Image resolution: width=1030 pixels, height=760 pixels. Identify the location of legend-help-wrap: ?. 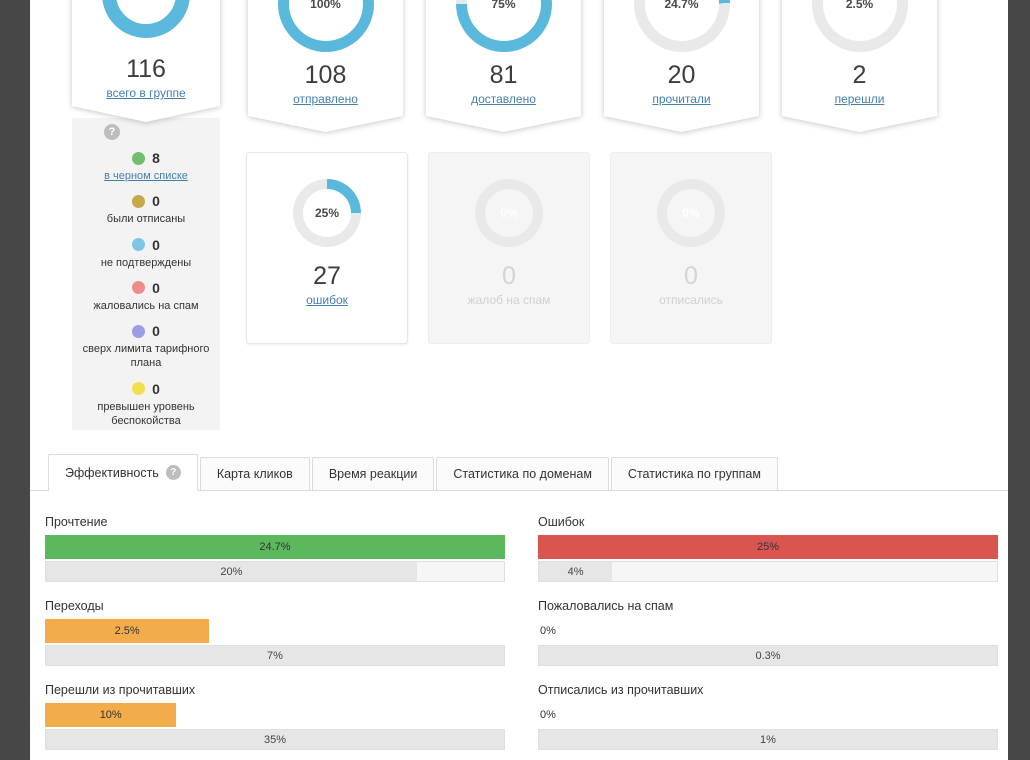
(146, 131).